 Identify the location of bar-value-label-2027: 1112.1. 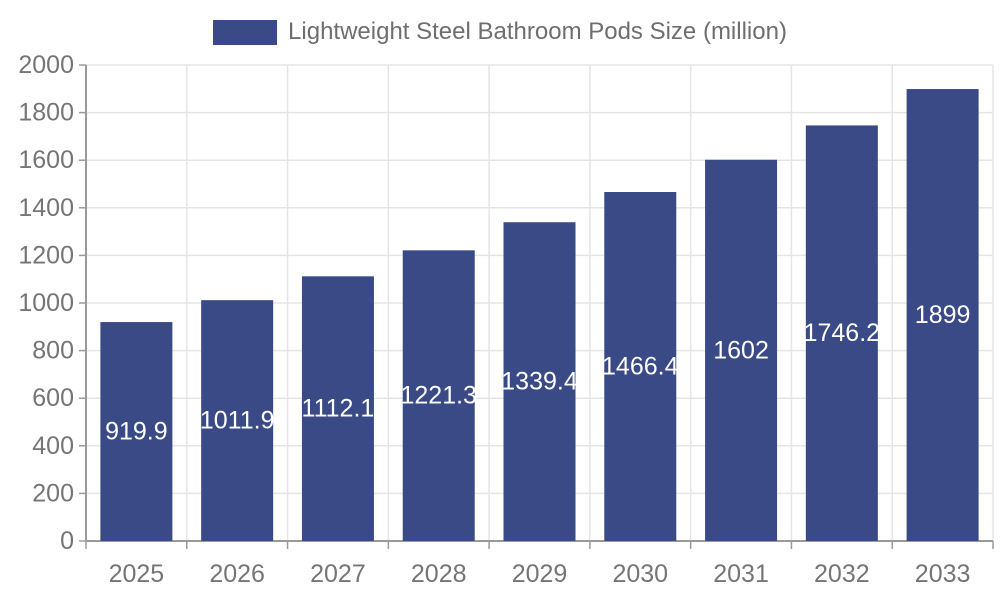
(338, 409).